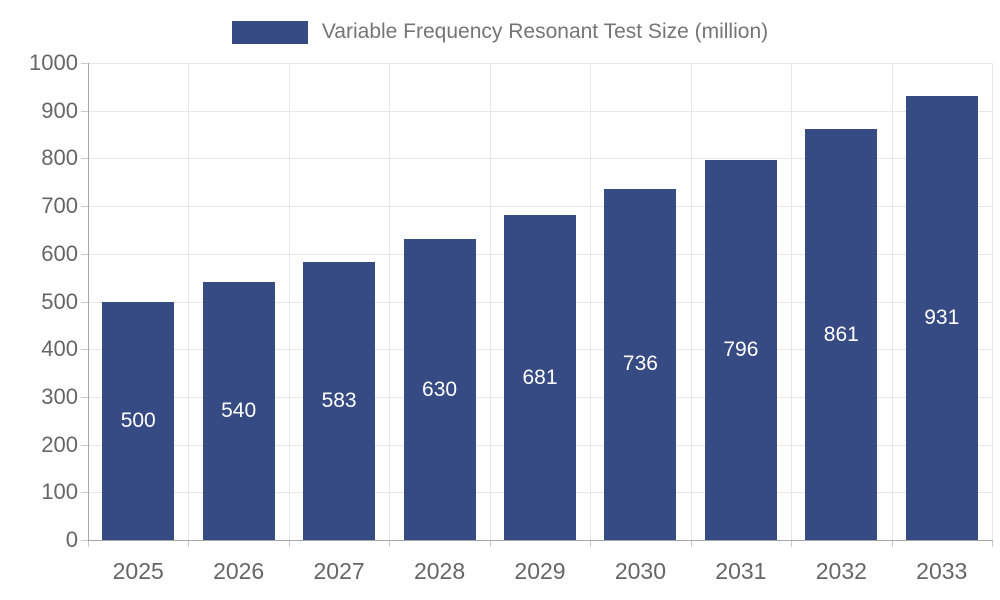 This screenshot has width=1000, height=600. I want to click on y-axis-label: 100, so click(59, 492).